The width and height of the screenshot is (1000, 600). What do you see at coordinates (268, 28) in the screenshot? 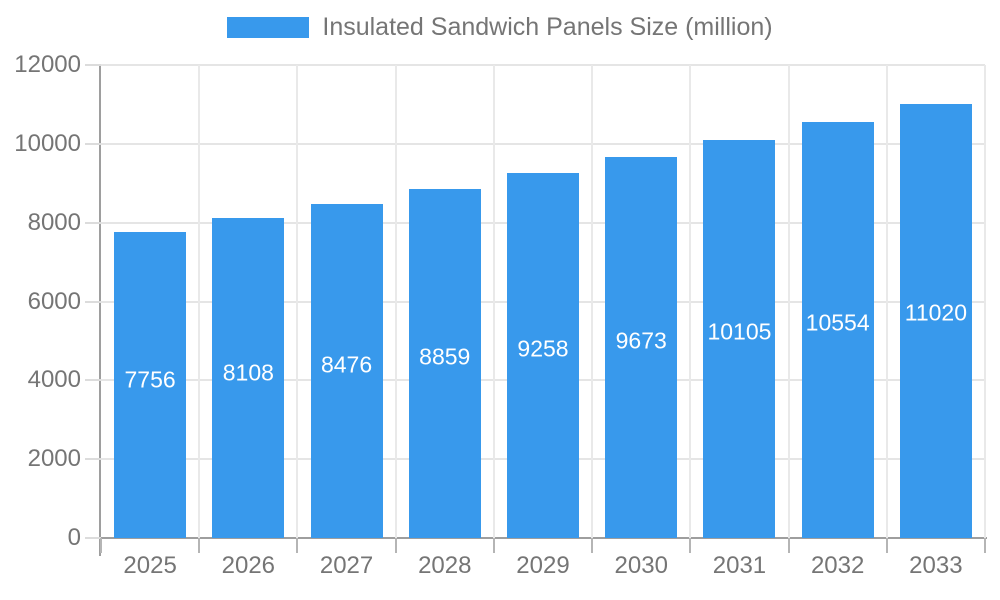
I see `legend-swatch-icon` at bounding box center [268, 28].